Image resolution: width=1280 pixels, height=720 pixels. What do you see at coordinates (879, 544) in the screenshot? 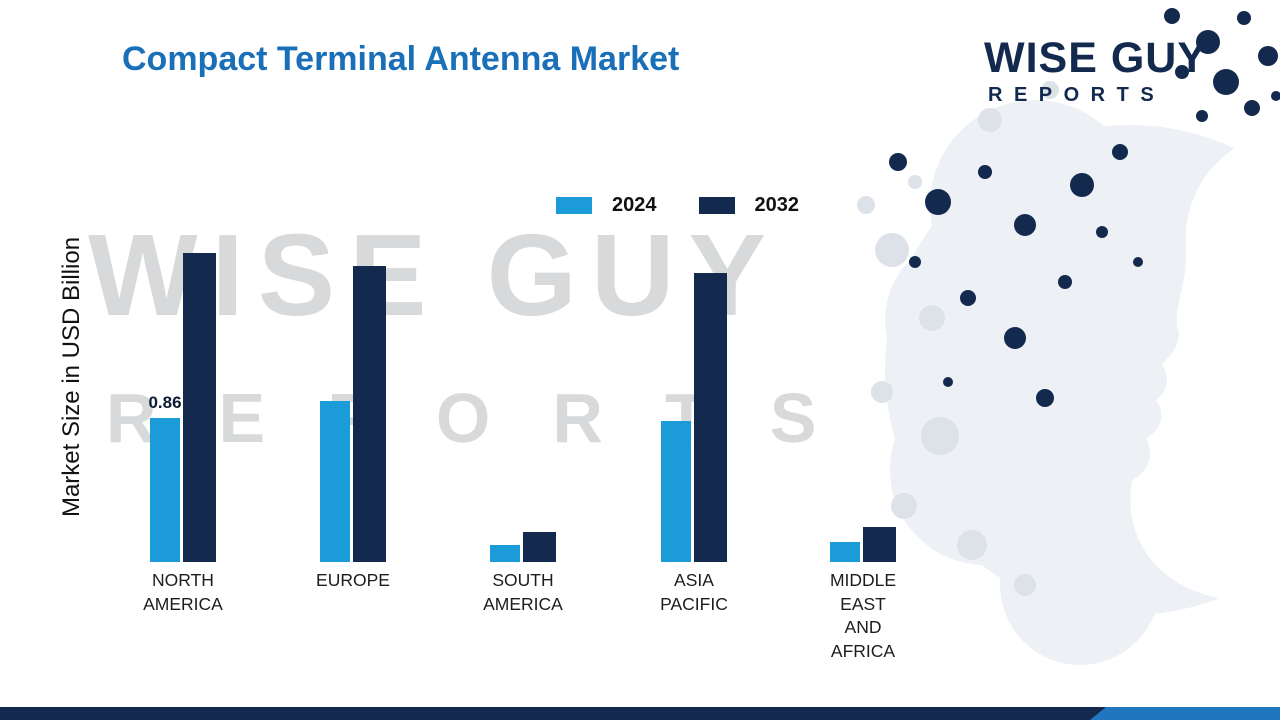
I see `bar-2032-middle-east-and-africa` at bounding box center [879, 544].